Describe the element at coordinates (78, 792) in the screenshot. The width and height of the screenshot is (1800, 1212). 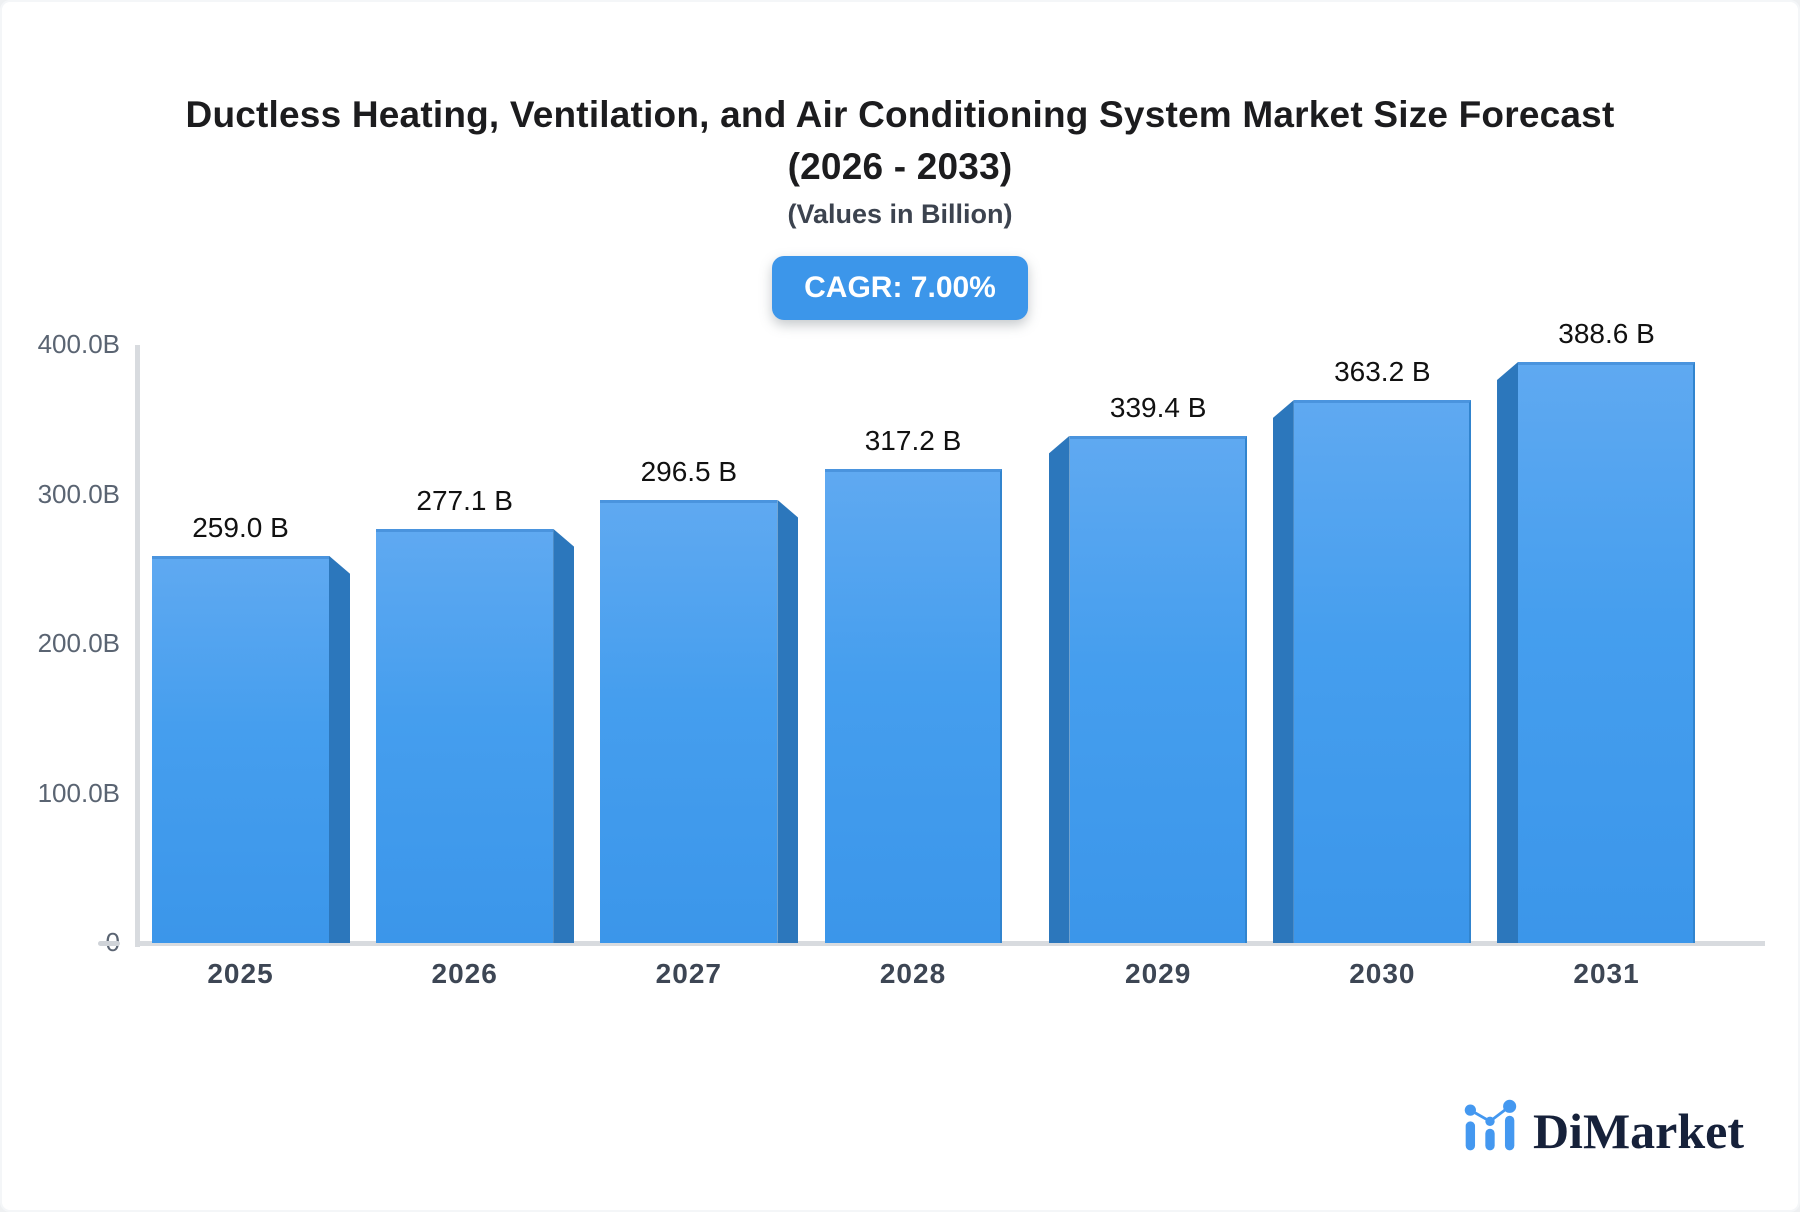
I see `y-axis-tick-label: 100.0B` at that location.